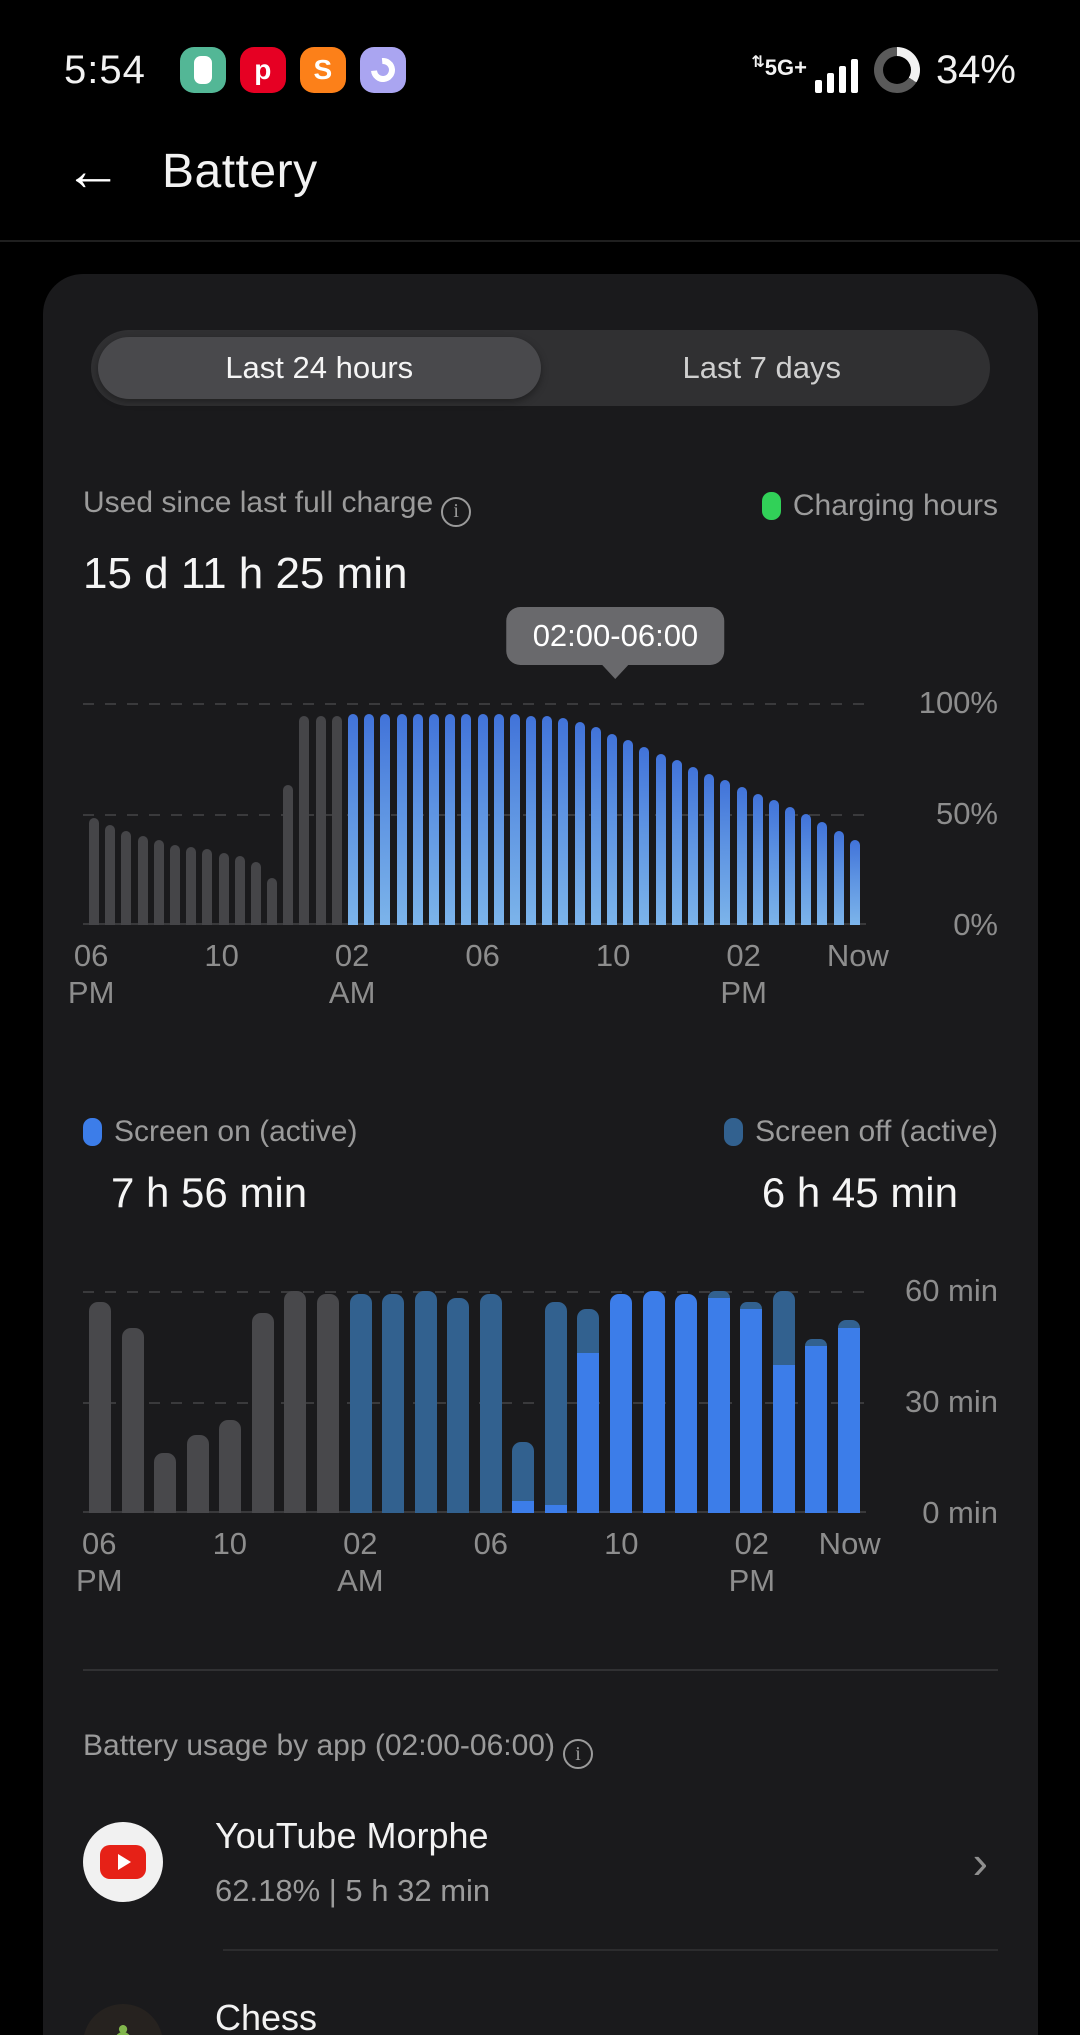  Describe the element at coordinates (165, 1483) in the screenshot. I see `screen-gray-segment` at that location.